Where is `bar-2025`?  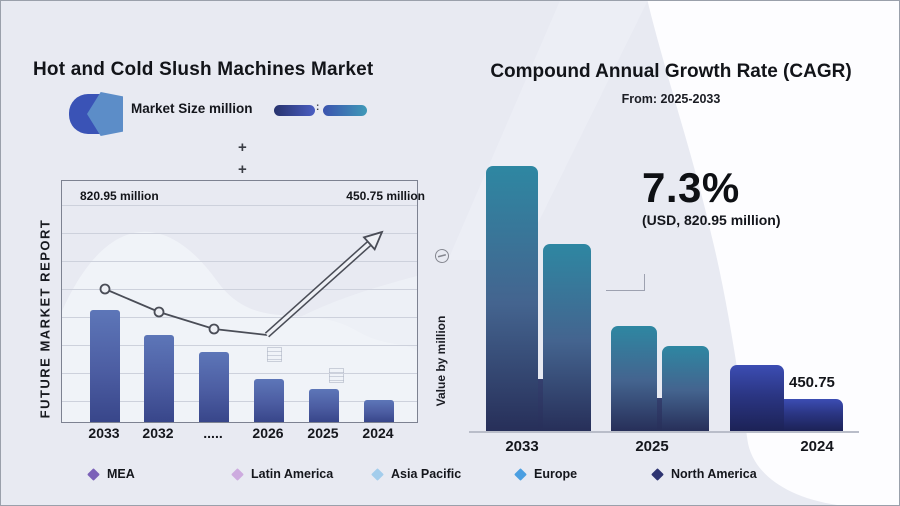
bar-2025 is located at coordinates (324, 405).